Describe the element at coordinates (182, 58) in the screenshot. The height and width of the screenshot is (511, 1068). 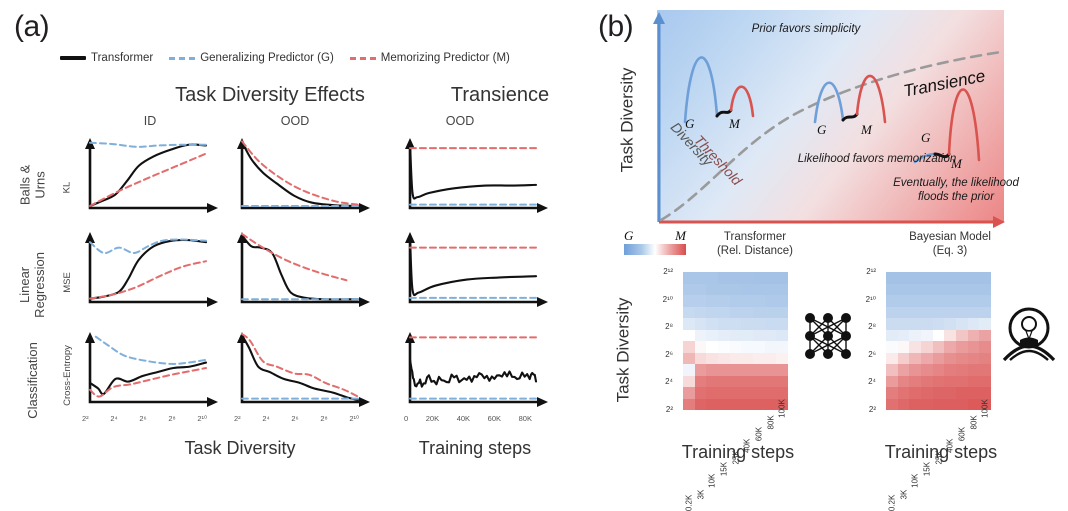
I see `dashed-blue-line-icon` at that location.